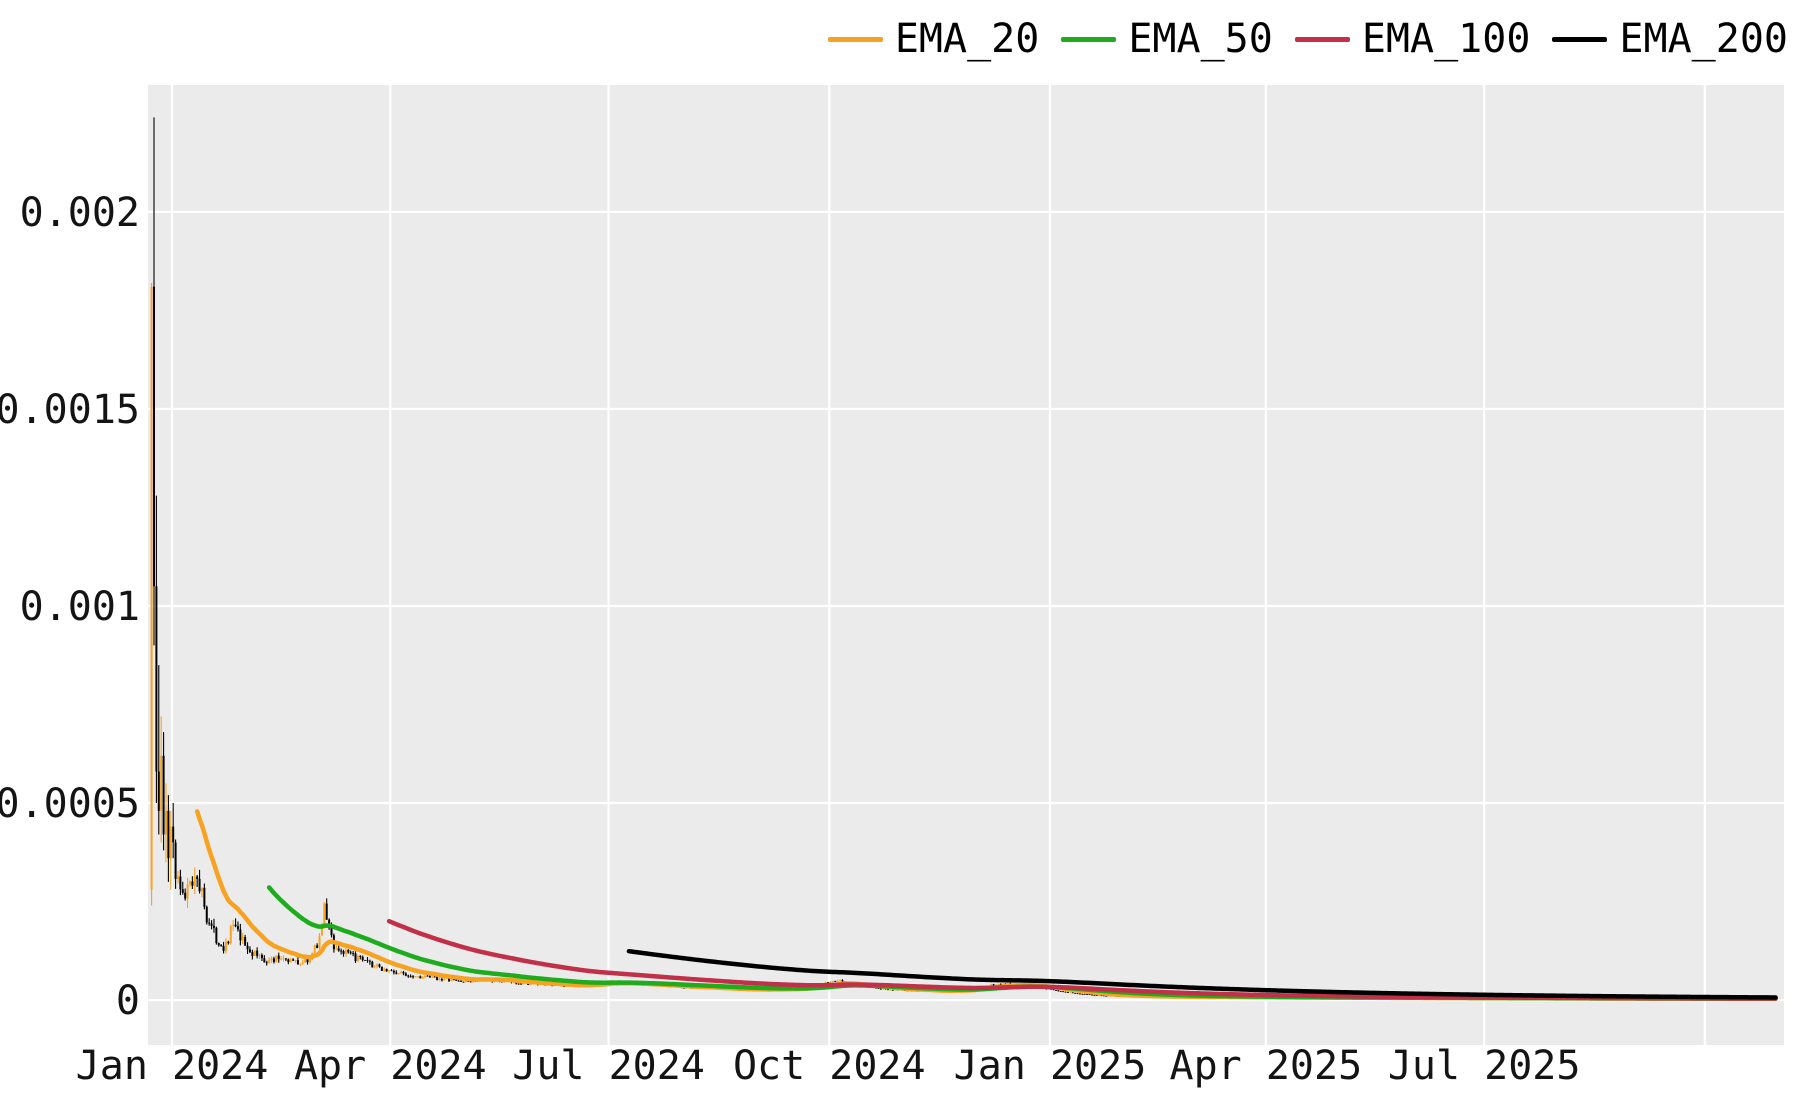  I want to click on x-tick-label: Jan 2024, so click(172, 1066).